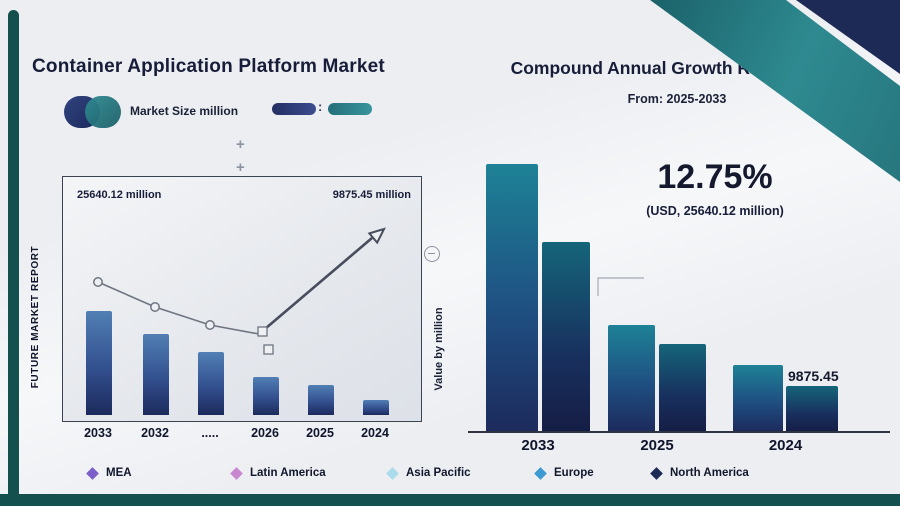  I want to click on x-label-2033: 2033, so click(98, 433).